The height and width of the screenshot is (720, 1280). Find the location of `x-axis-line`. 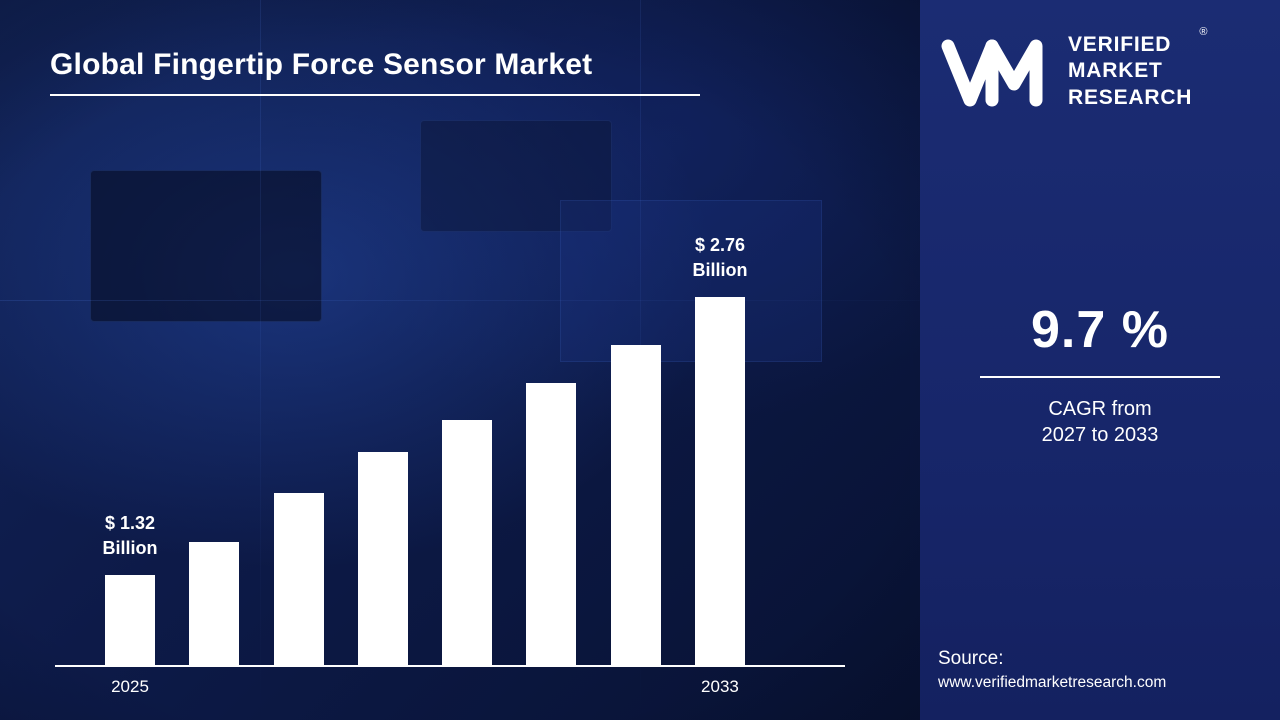

x-axis-line is located at coordinates (450, 666).